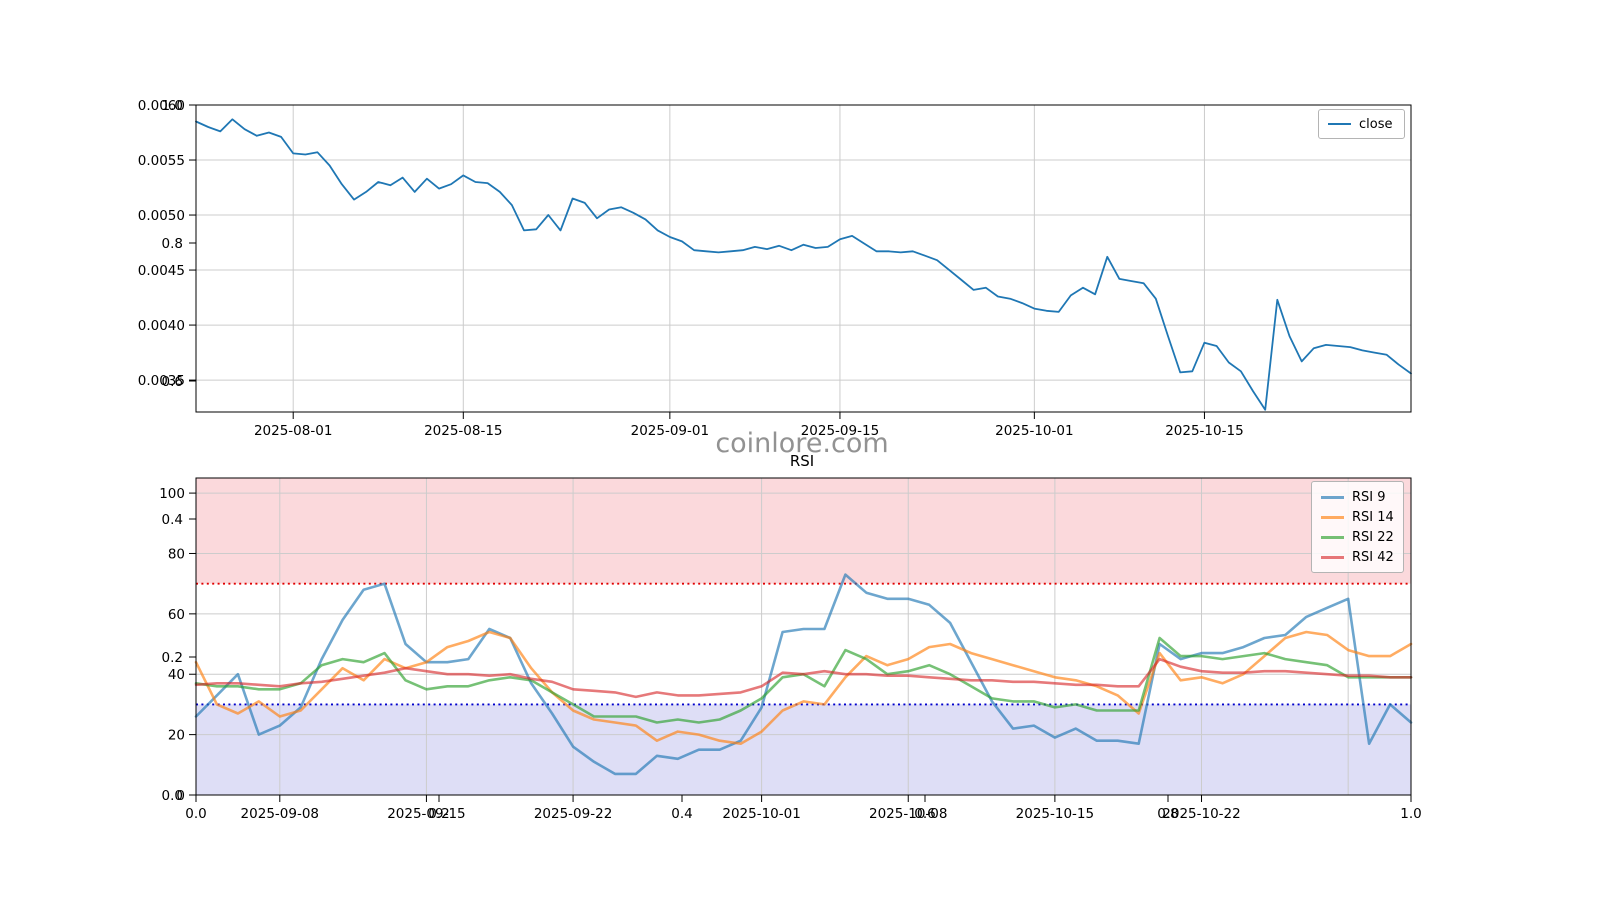  I want to click on svg-text: 2025-10-08, so click(908, 814).